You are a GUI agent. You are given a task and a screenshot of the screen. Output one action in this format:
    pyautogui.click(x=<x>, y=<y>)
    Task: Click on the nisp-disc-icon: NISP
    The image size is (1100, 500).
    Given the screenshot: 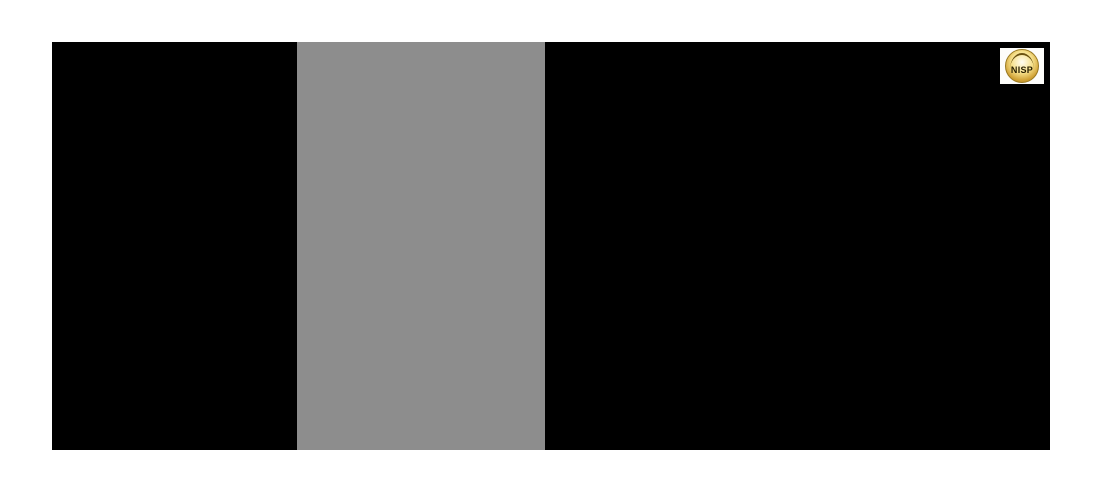 What is the action you would take?
    pyautogui.click(x=1022, y=66)
    